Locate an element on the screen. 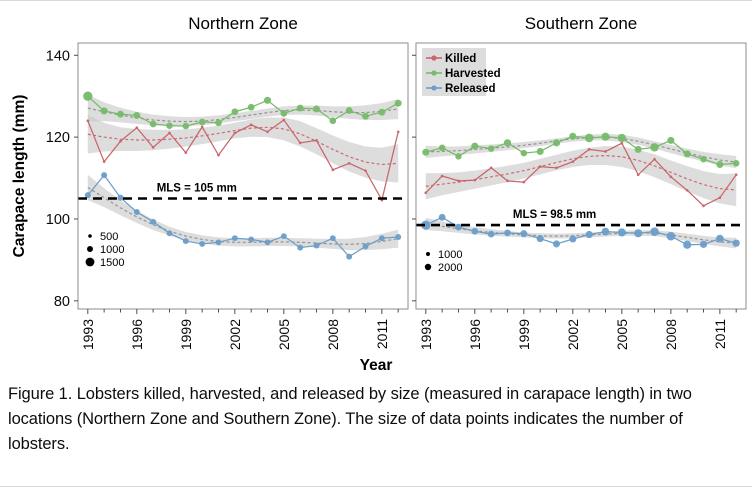 The image size is (752, 488). legend-marker-harvested is located at coordinates (434, 73).